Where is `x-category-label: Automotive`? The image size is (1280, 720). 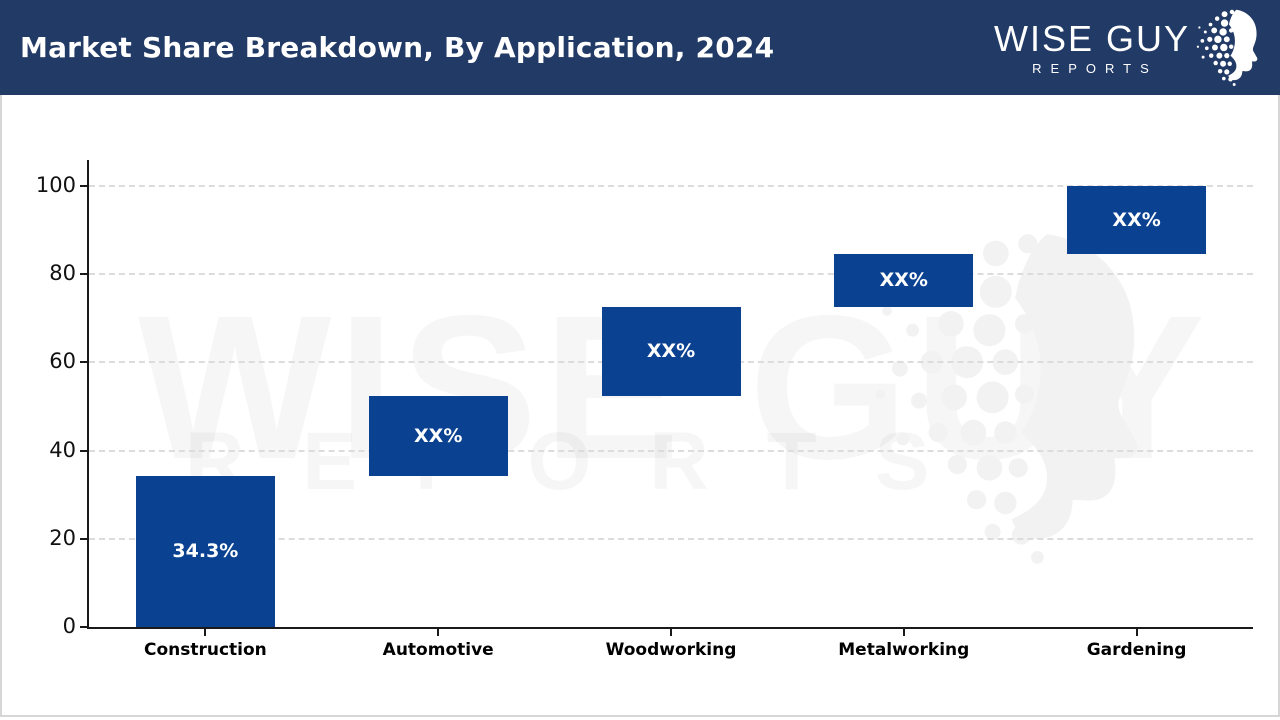 x-category-label: Automotive is located at coordinates (438, 650).